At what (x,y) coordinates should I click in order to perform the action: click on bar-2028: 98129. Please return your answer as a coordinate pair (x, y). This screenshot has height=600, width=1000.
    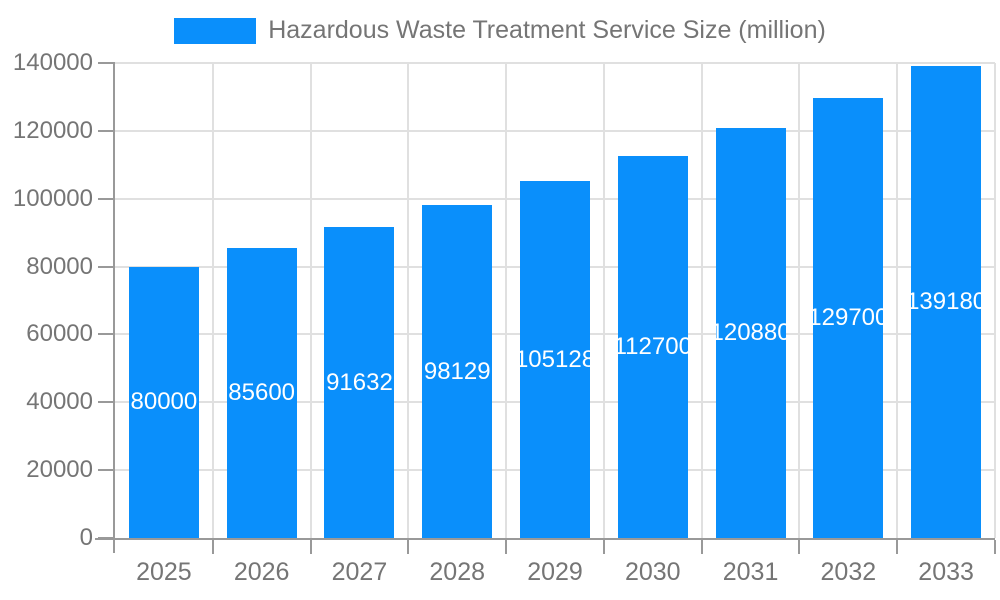
    Looking at the image, I should click on (457, 371).